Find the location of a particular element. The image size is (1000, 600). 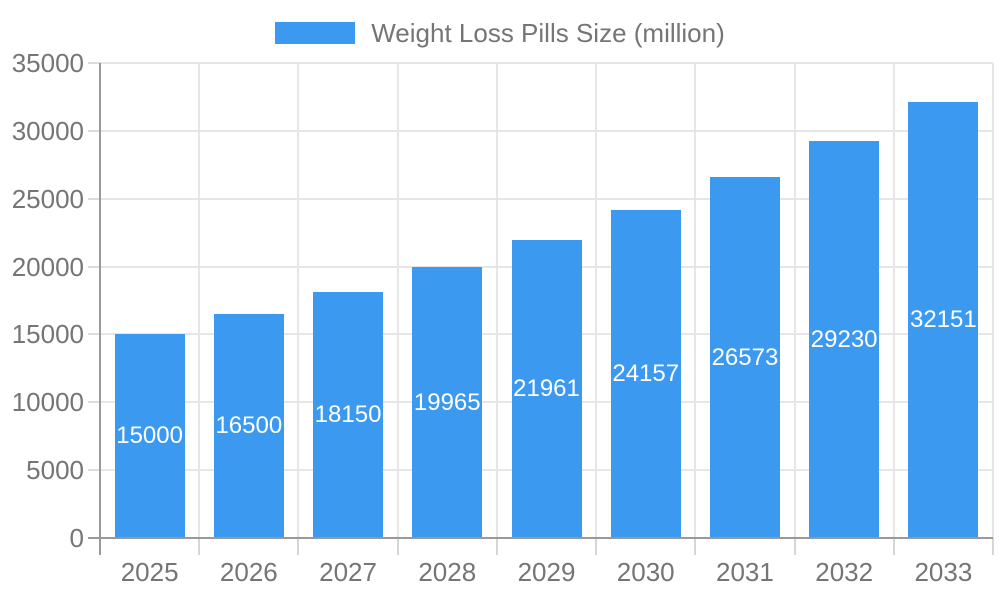

y-axis-label-5000: 5000 is located at coordinates (55, 470).